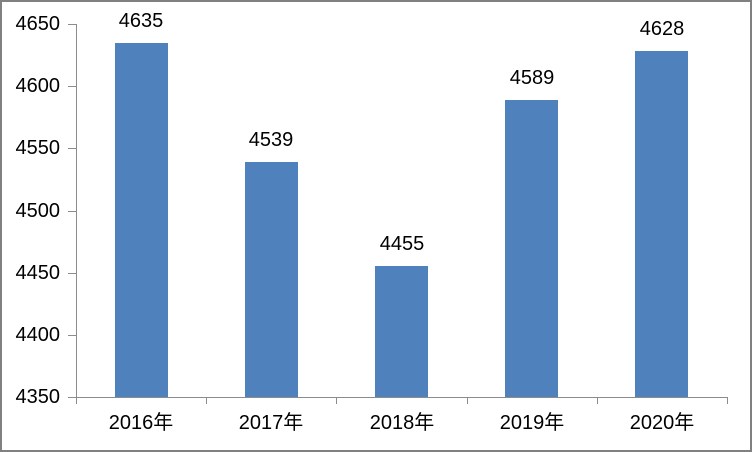  I want to click on y-axis-label: 4600, so click(38, 86).